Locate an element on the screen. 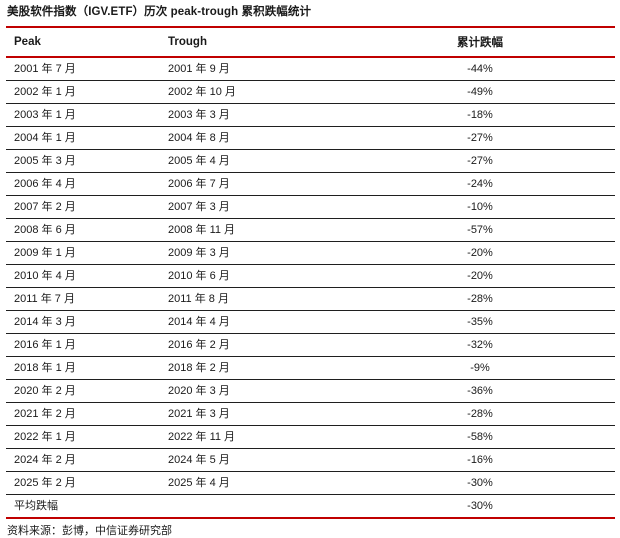 This screenshot has height=538, width=620. table-row: 2008 年 6 月 2008 年 11 月 -57% is located at coordinates (310, 230).